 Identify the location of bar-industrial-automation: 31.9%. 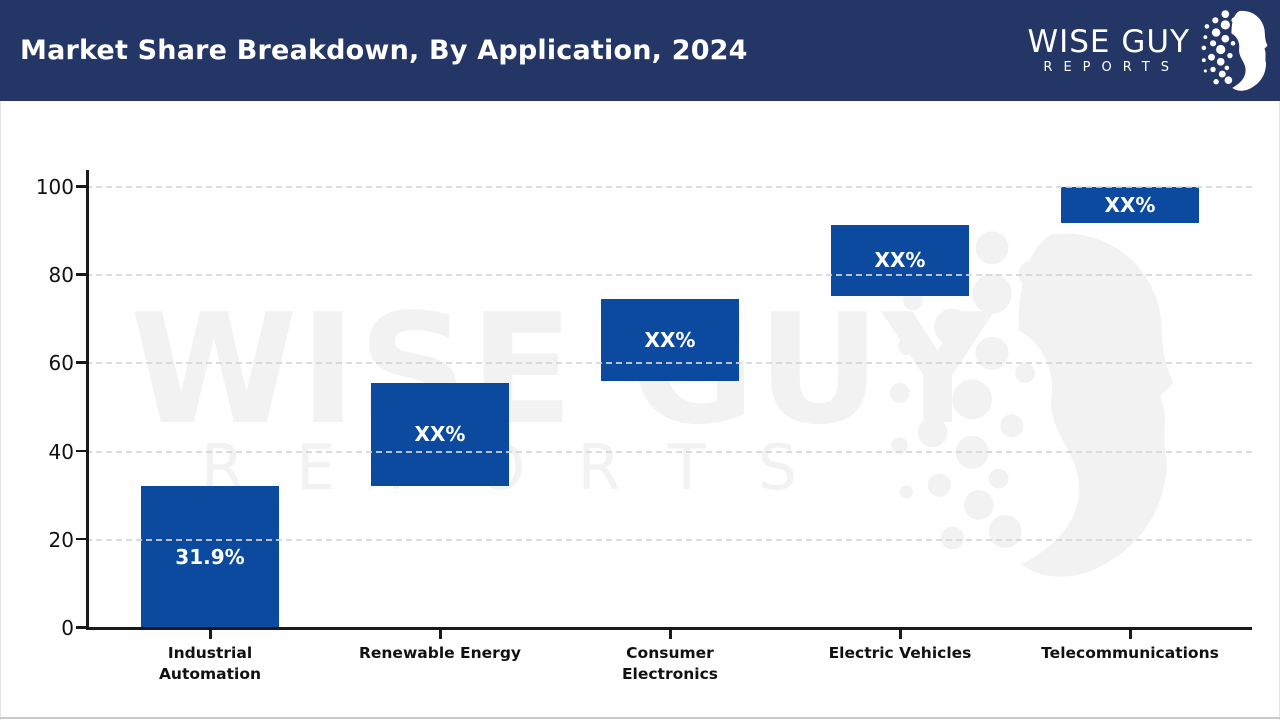
(210, 556).